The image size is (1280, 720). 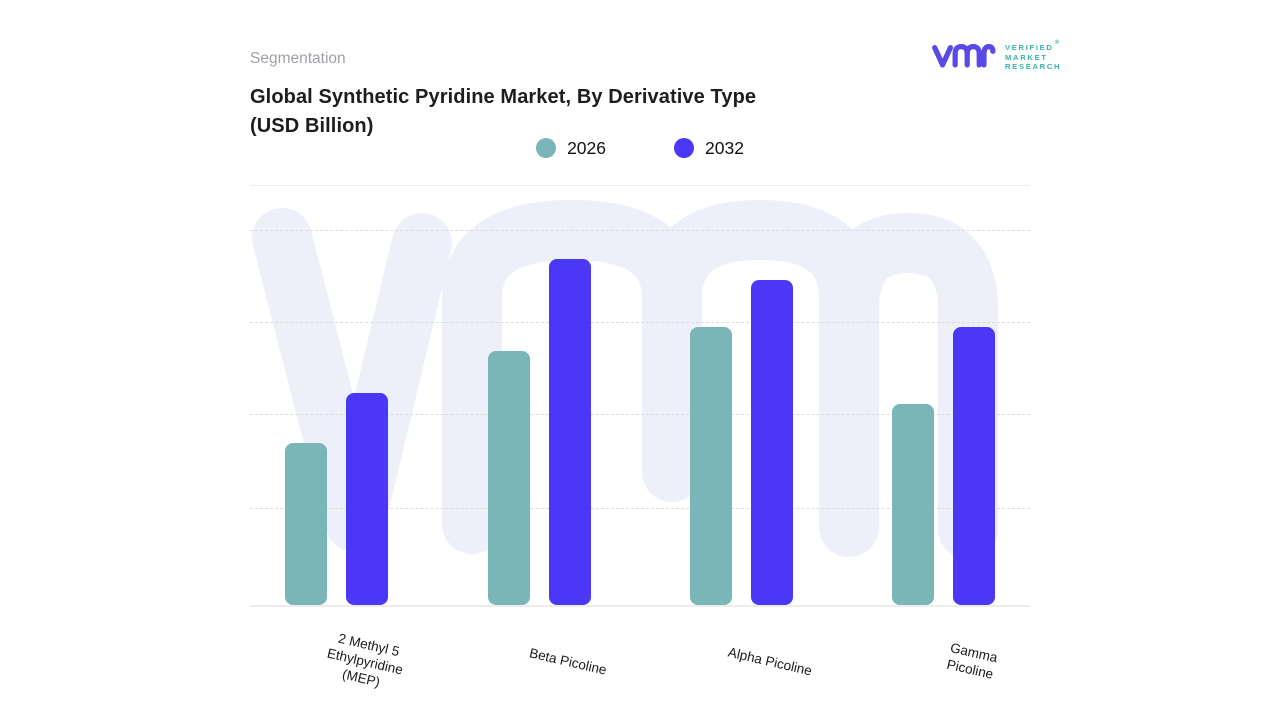 What do you see at coordinates (298, 58) in the screenshot?
I see `section-label: Segmentation` at bounding box center [298, 58].